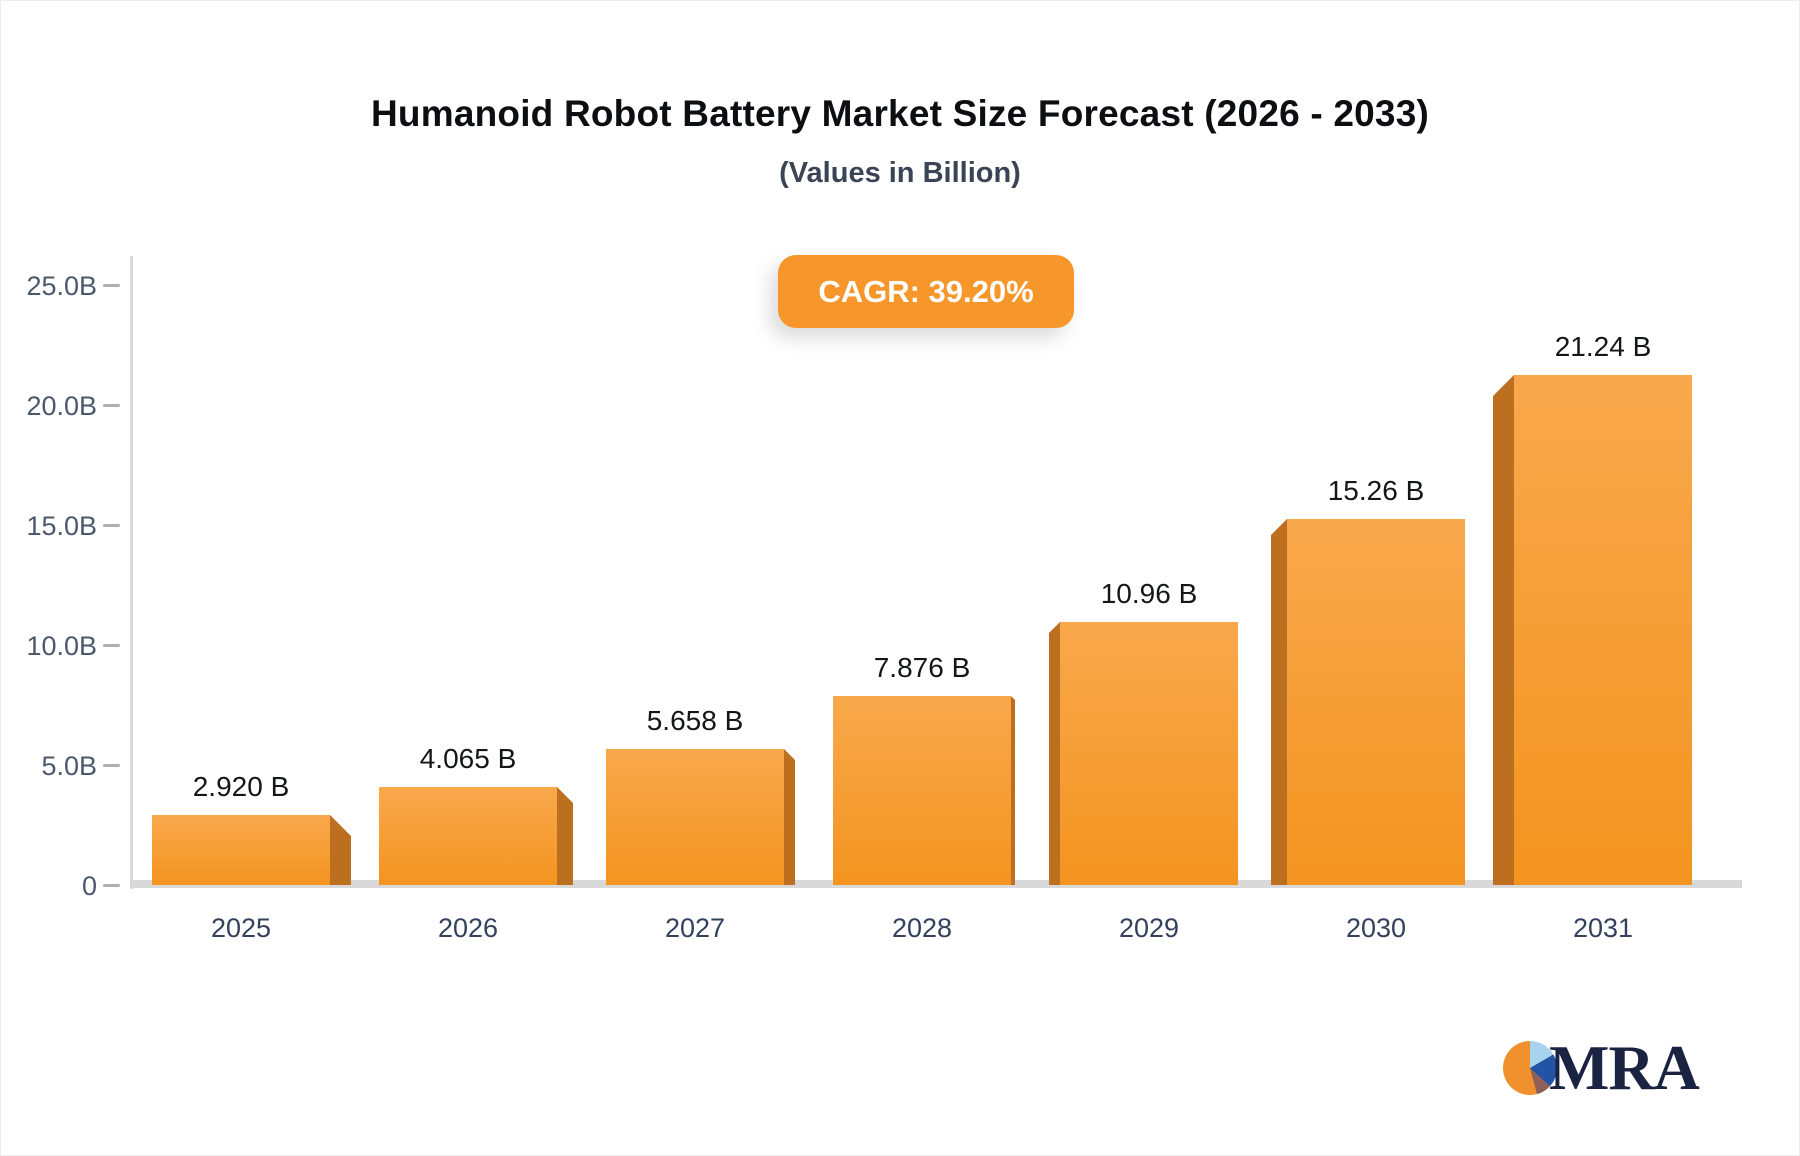  Describe the element at coordinates (241, 928) in the screenshot. I see `x-axis-label: 2025` at that location.